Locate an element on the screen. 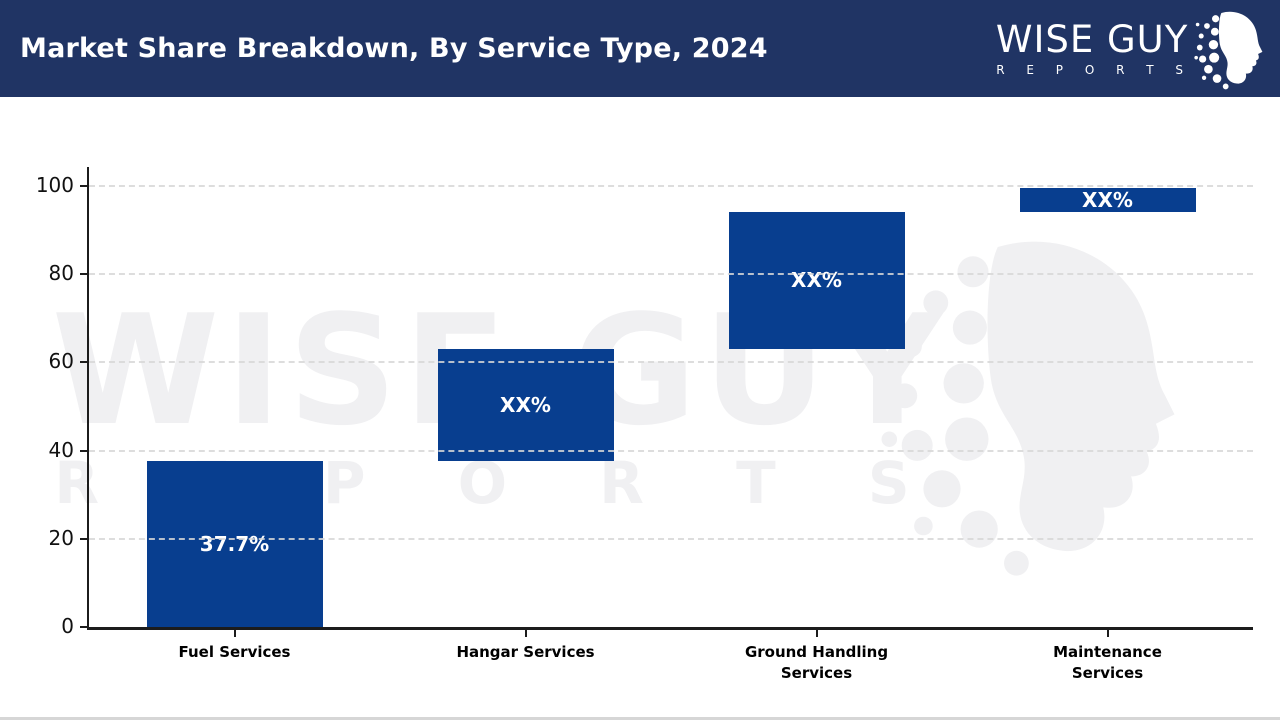  y-axis is located at coordinates (88, 398).